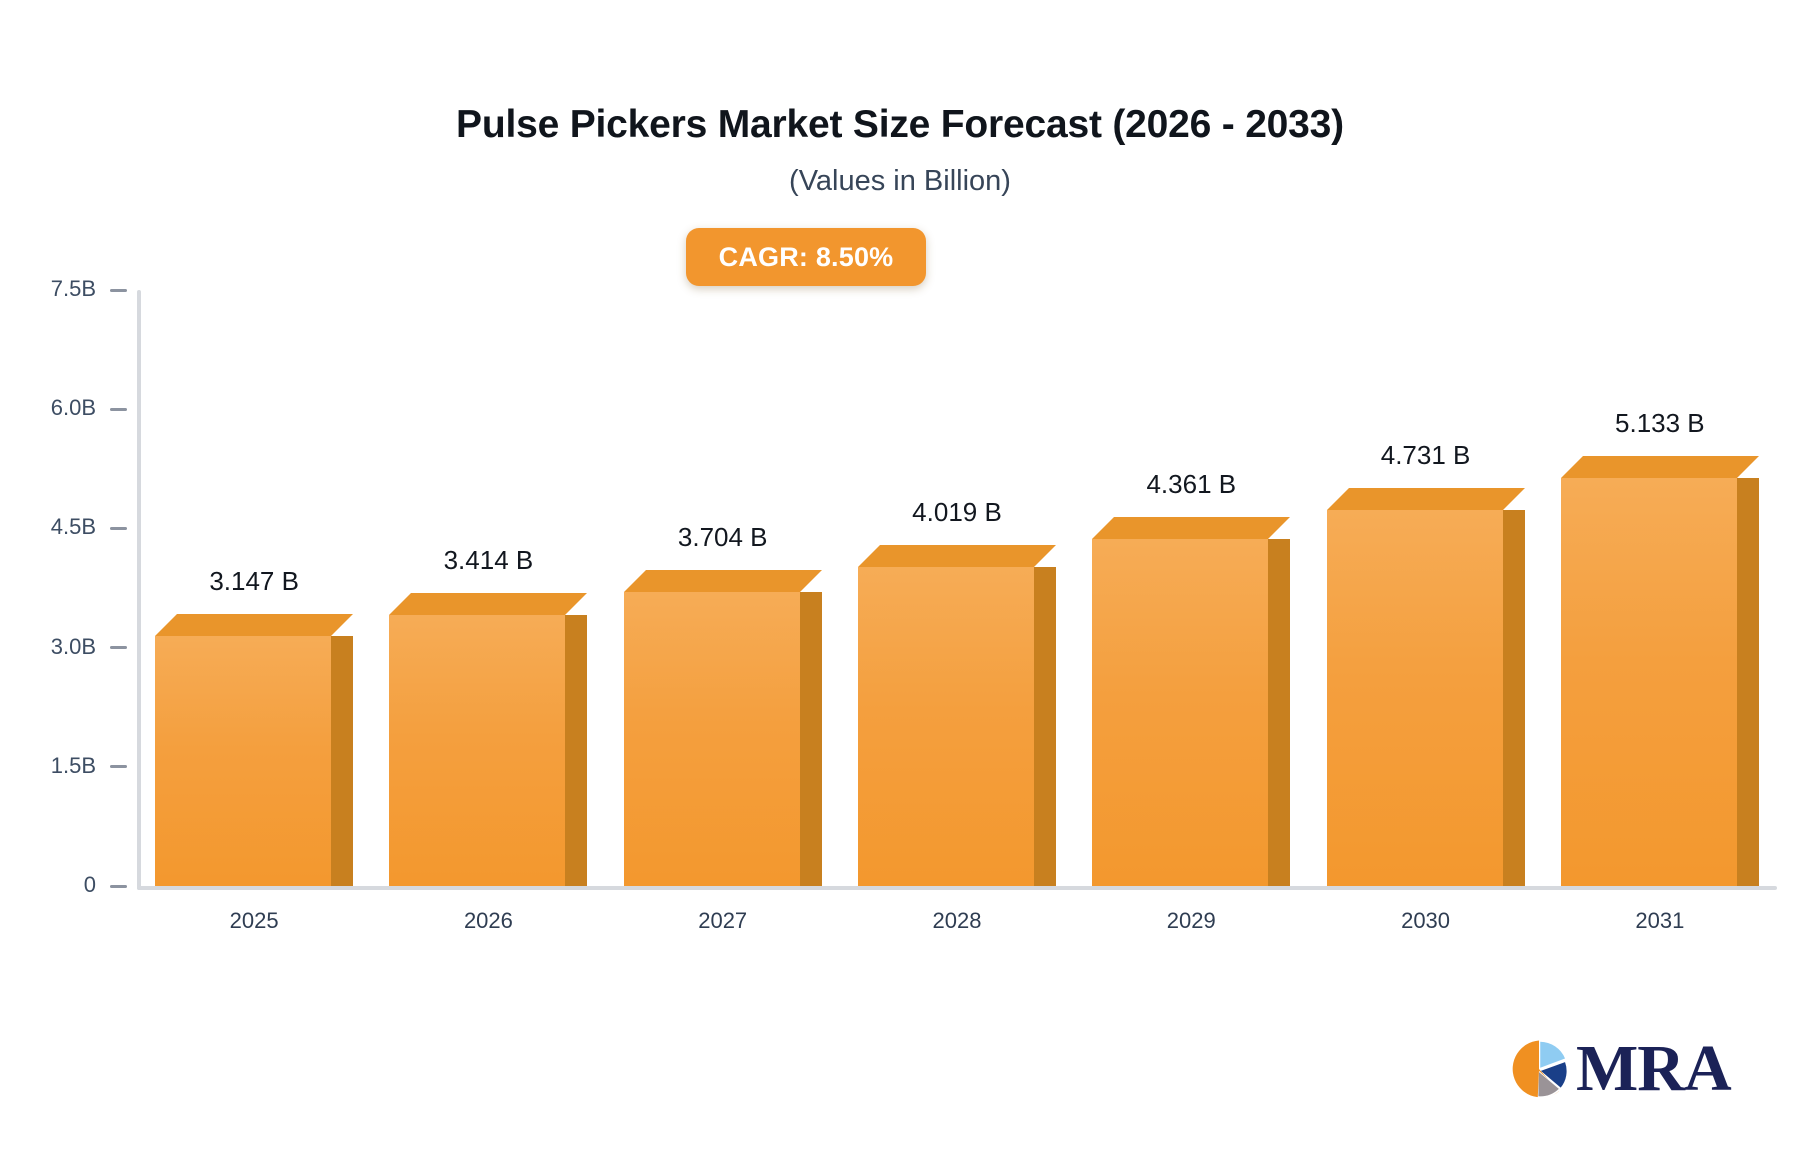 This screenshot has width=1800, height=1156. What do you see at coordinates (1425, 455) in the screenshot?
I see `bar-value-label: 4.731 B` at bounding box center [1425, 455].